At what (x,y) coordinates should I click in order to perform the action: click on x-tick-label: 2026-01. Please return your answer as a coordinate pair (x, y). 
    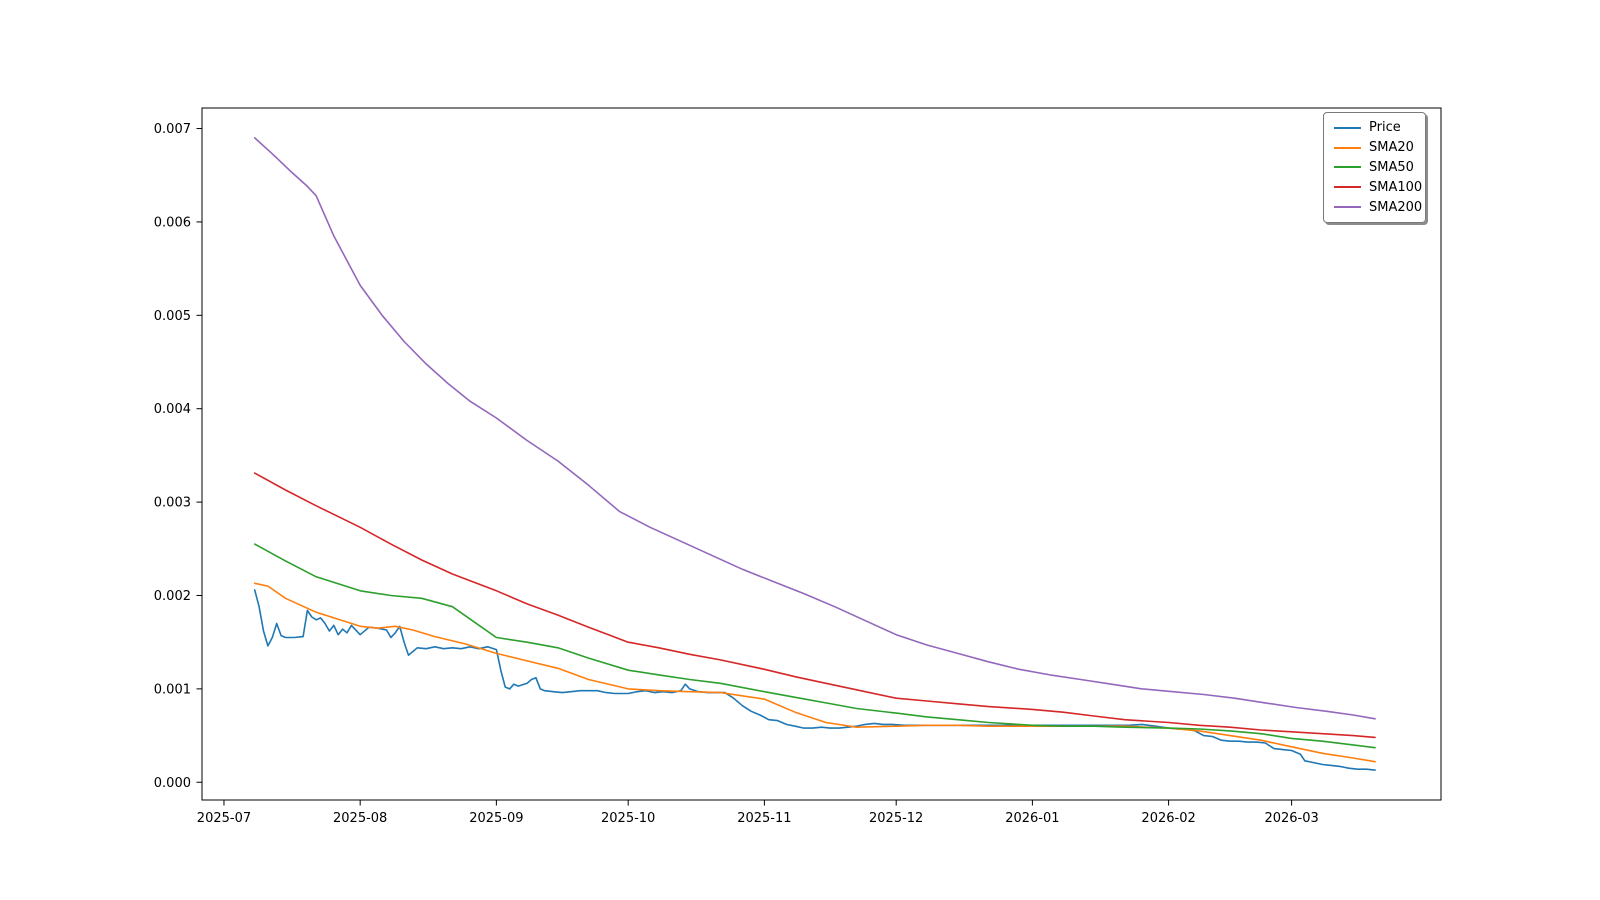
    Looking at the image, I should click on (1032, 818).